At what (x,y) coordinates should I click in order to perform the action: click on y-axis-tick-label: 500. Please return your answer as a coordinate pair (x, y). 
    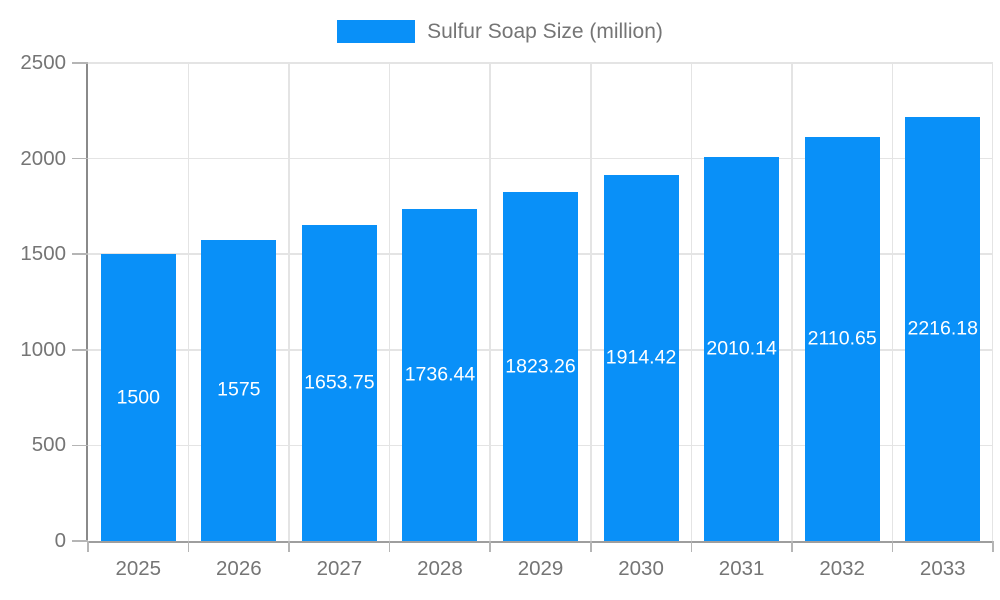
    Looking at the image, I should click on (48, 445).